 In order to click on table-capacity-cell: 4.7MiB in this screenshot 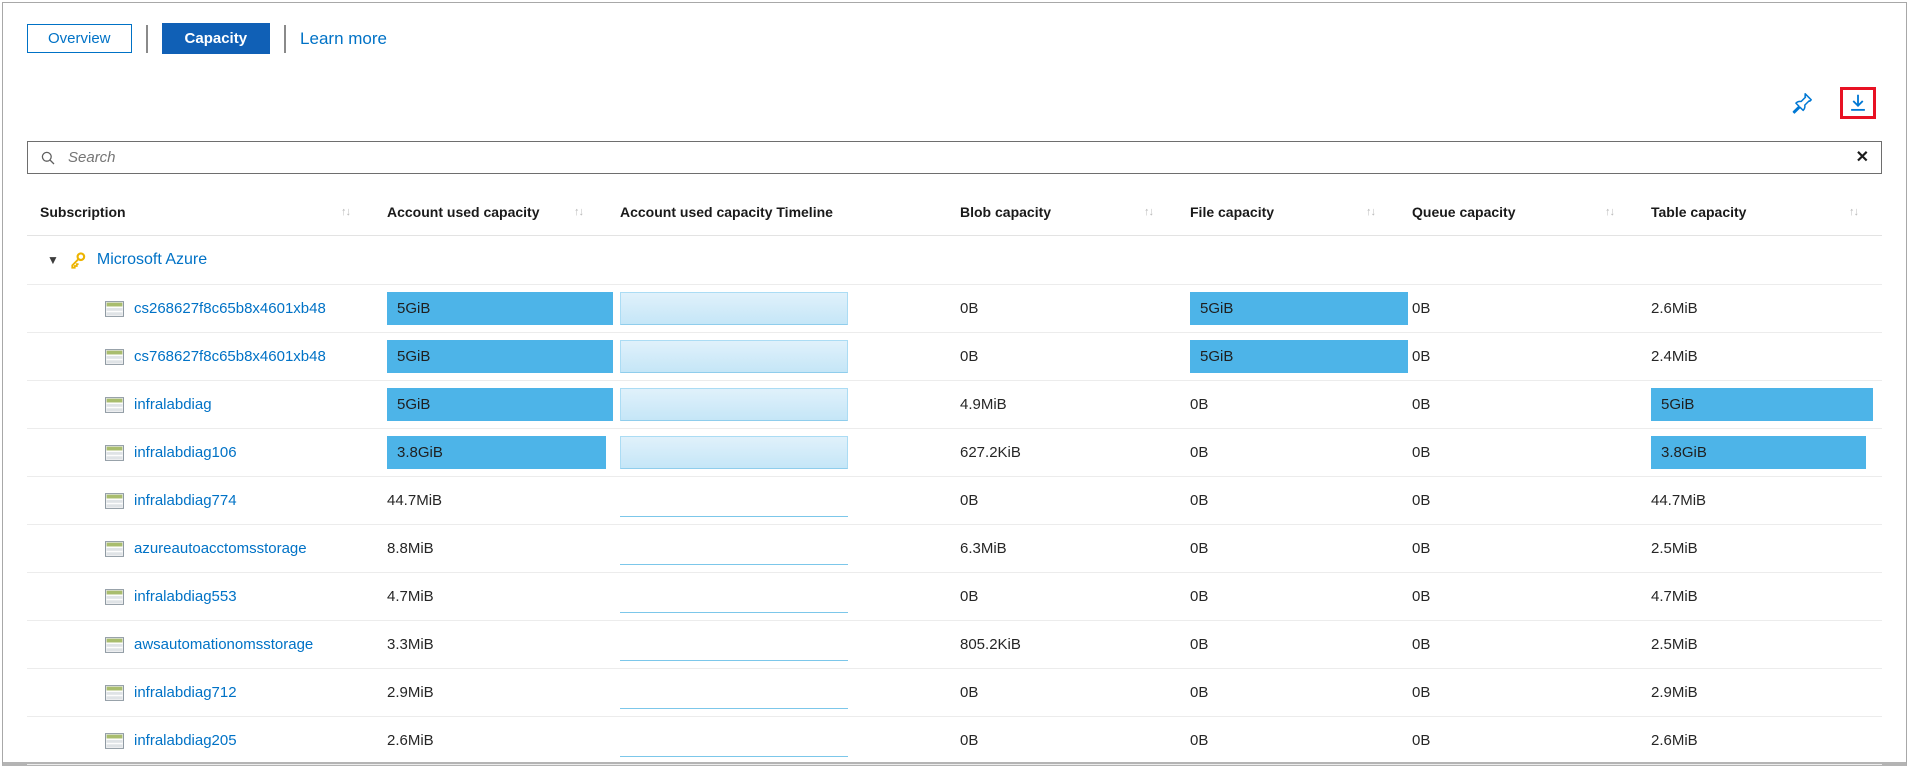, I will do `click(1674, 596)`.